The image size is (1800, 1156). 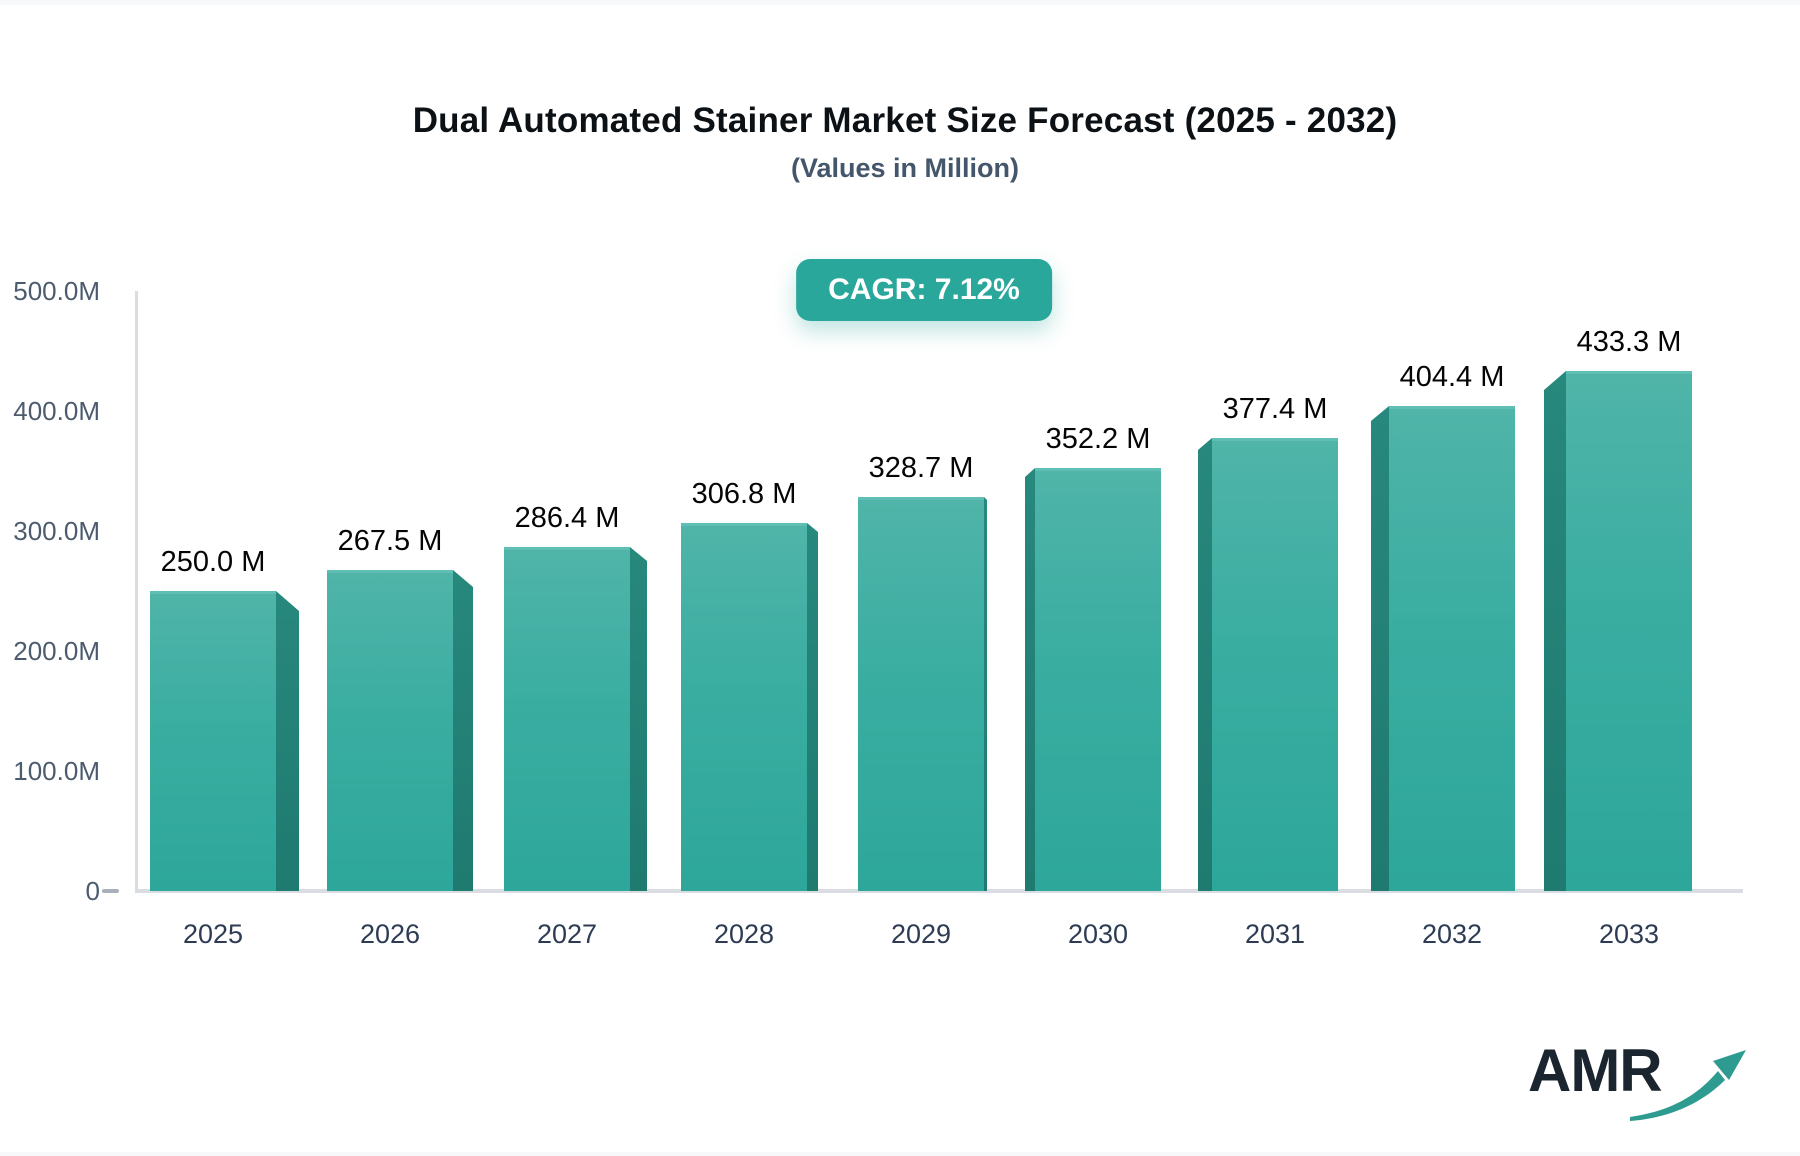 I want to click on bar-value-label: 328.7 M, so click(x=921, y=468).